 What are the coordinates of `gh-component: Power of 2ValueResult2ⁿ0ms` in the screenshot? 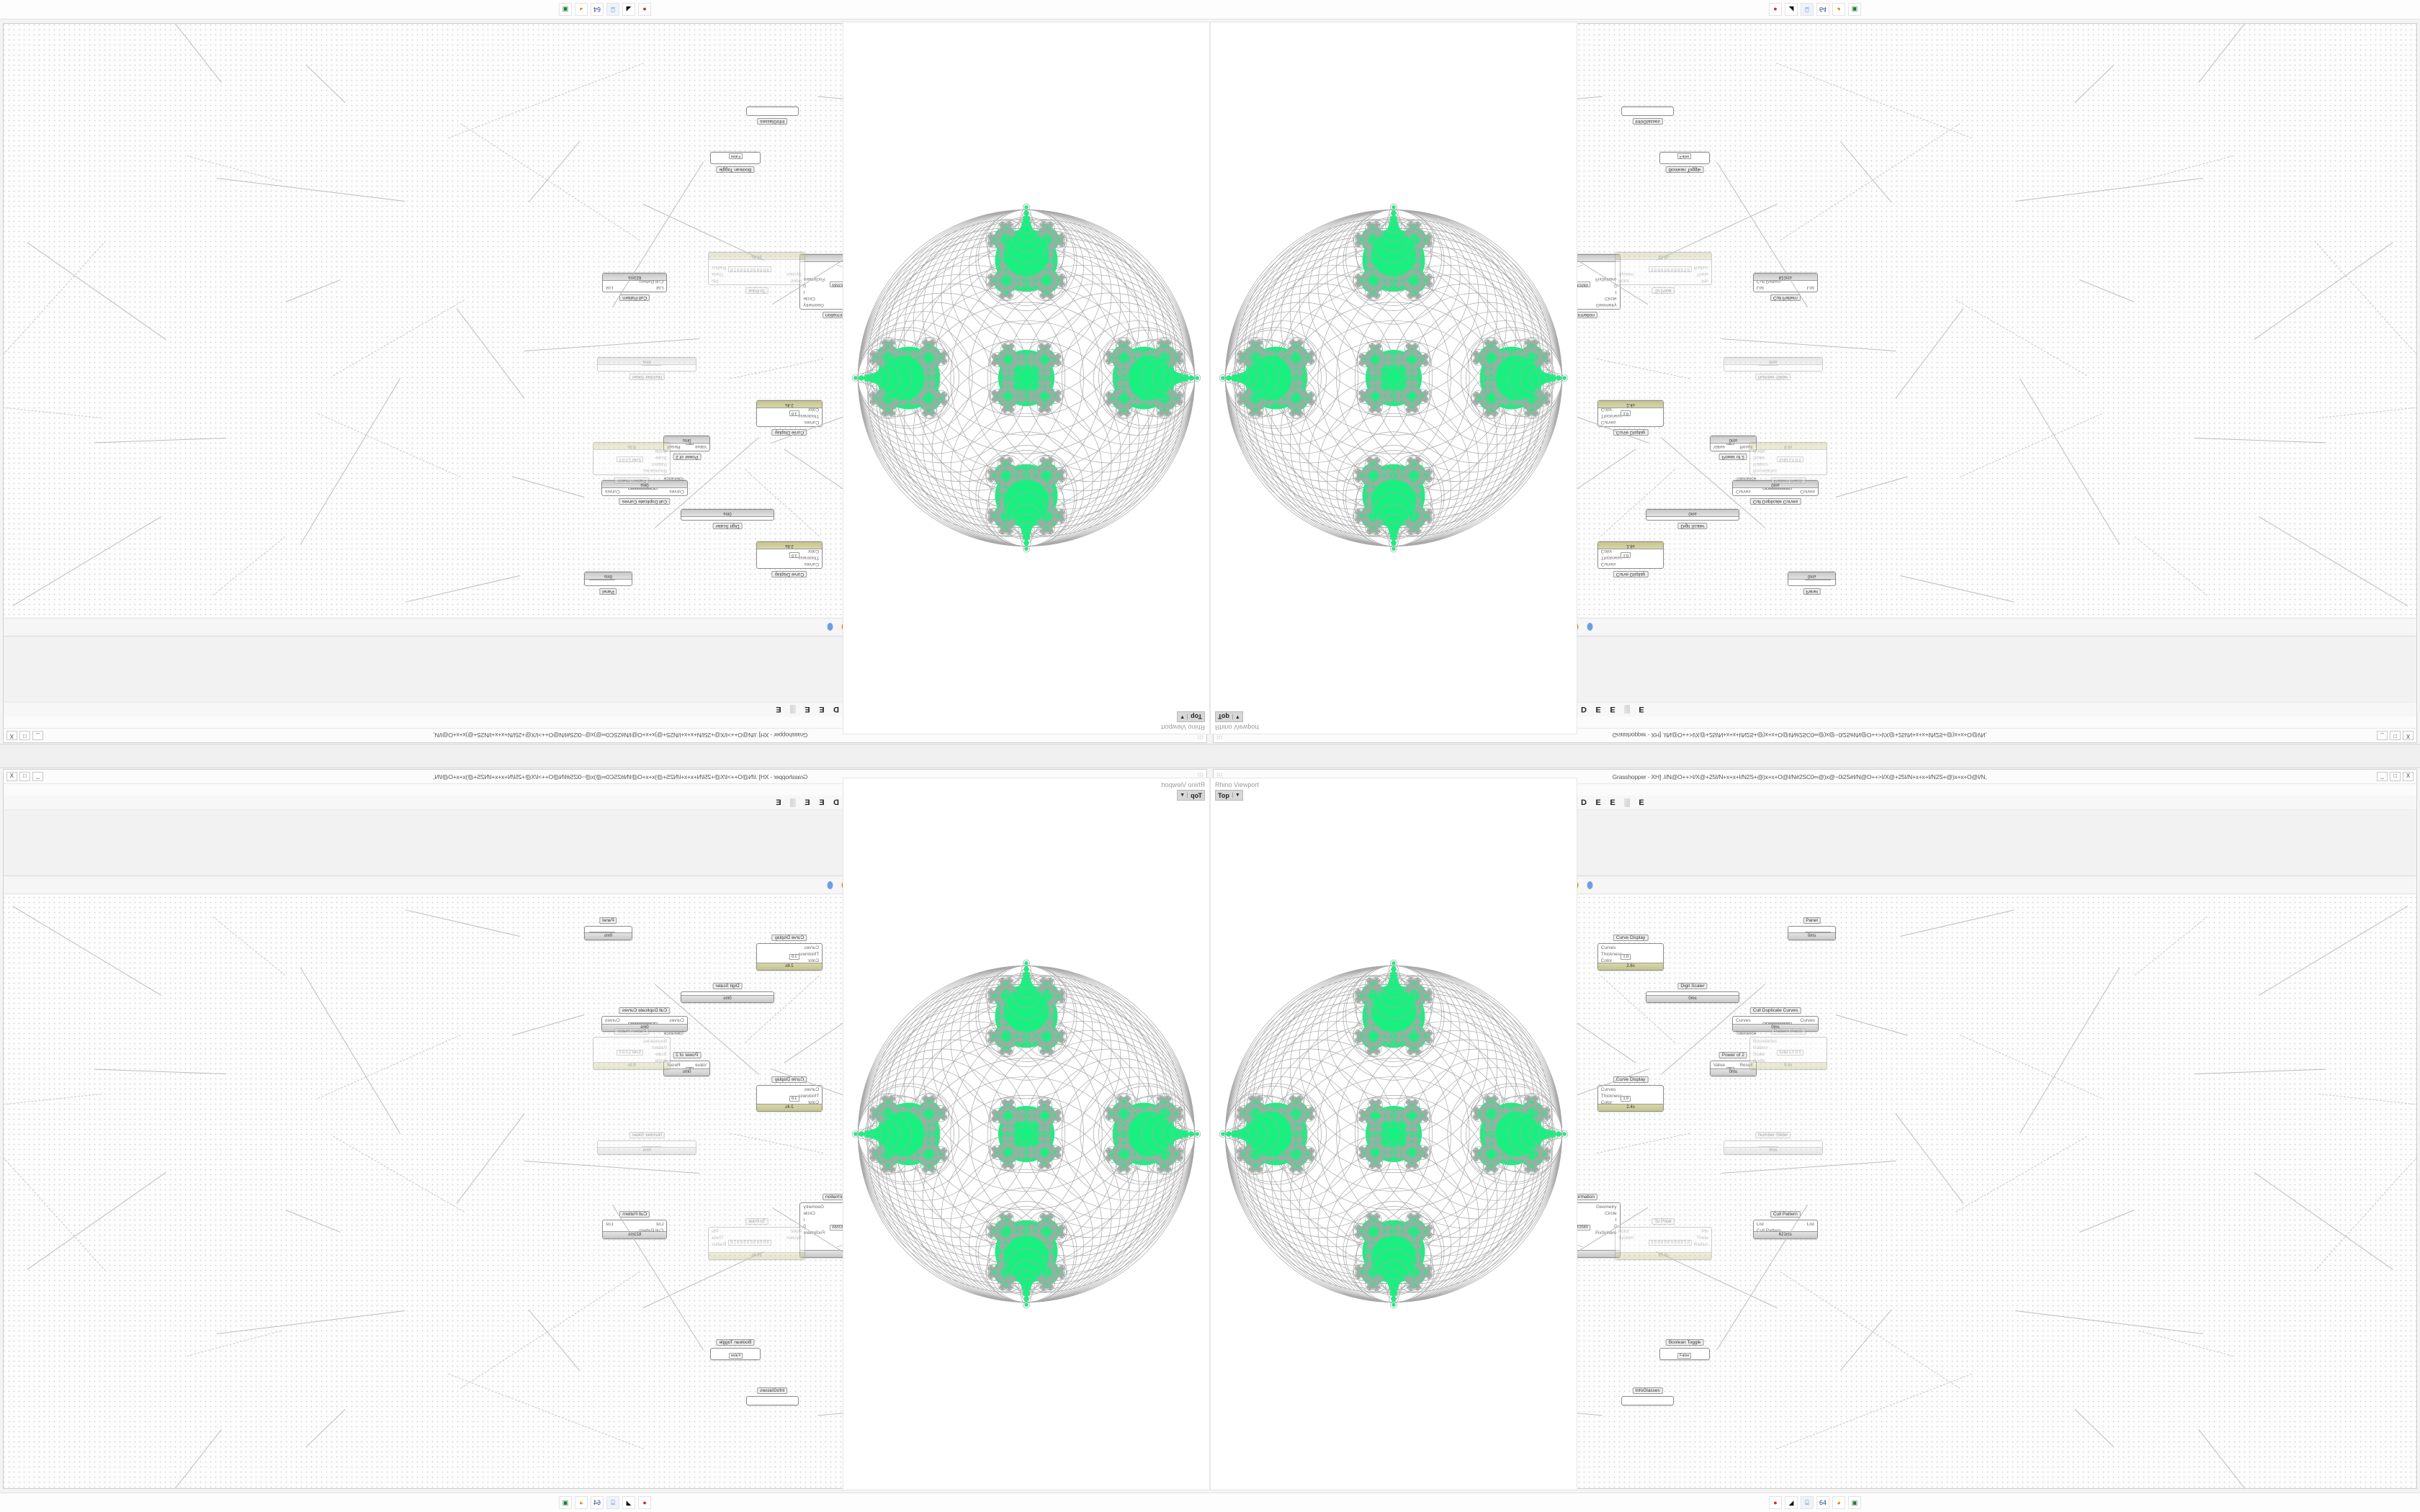 It's located at (1733, 1064).